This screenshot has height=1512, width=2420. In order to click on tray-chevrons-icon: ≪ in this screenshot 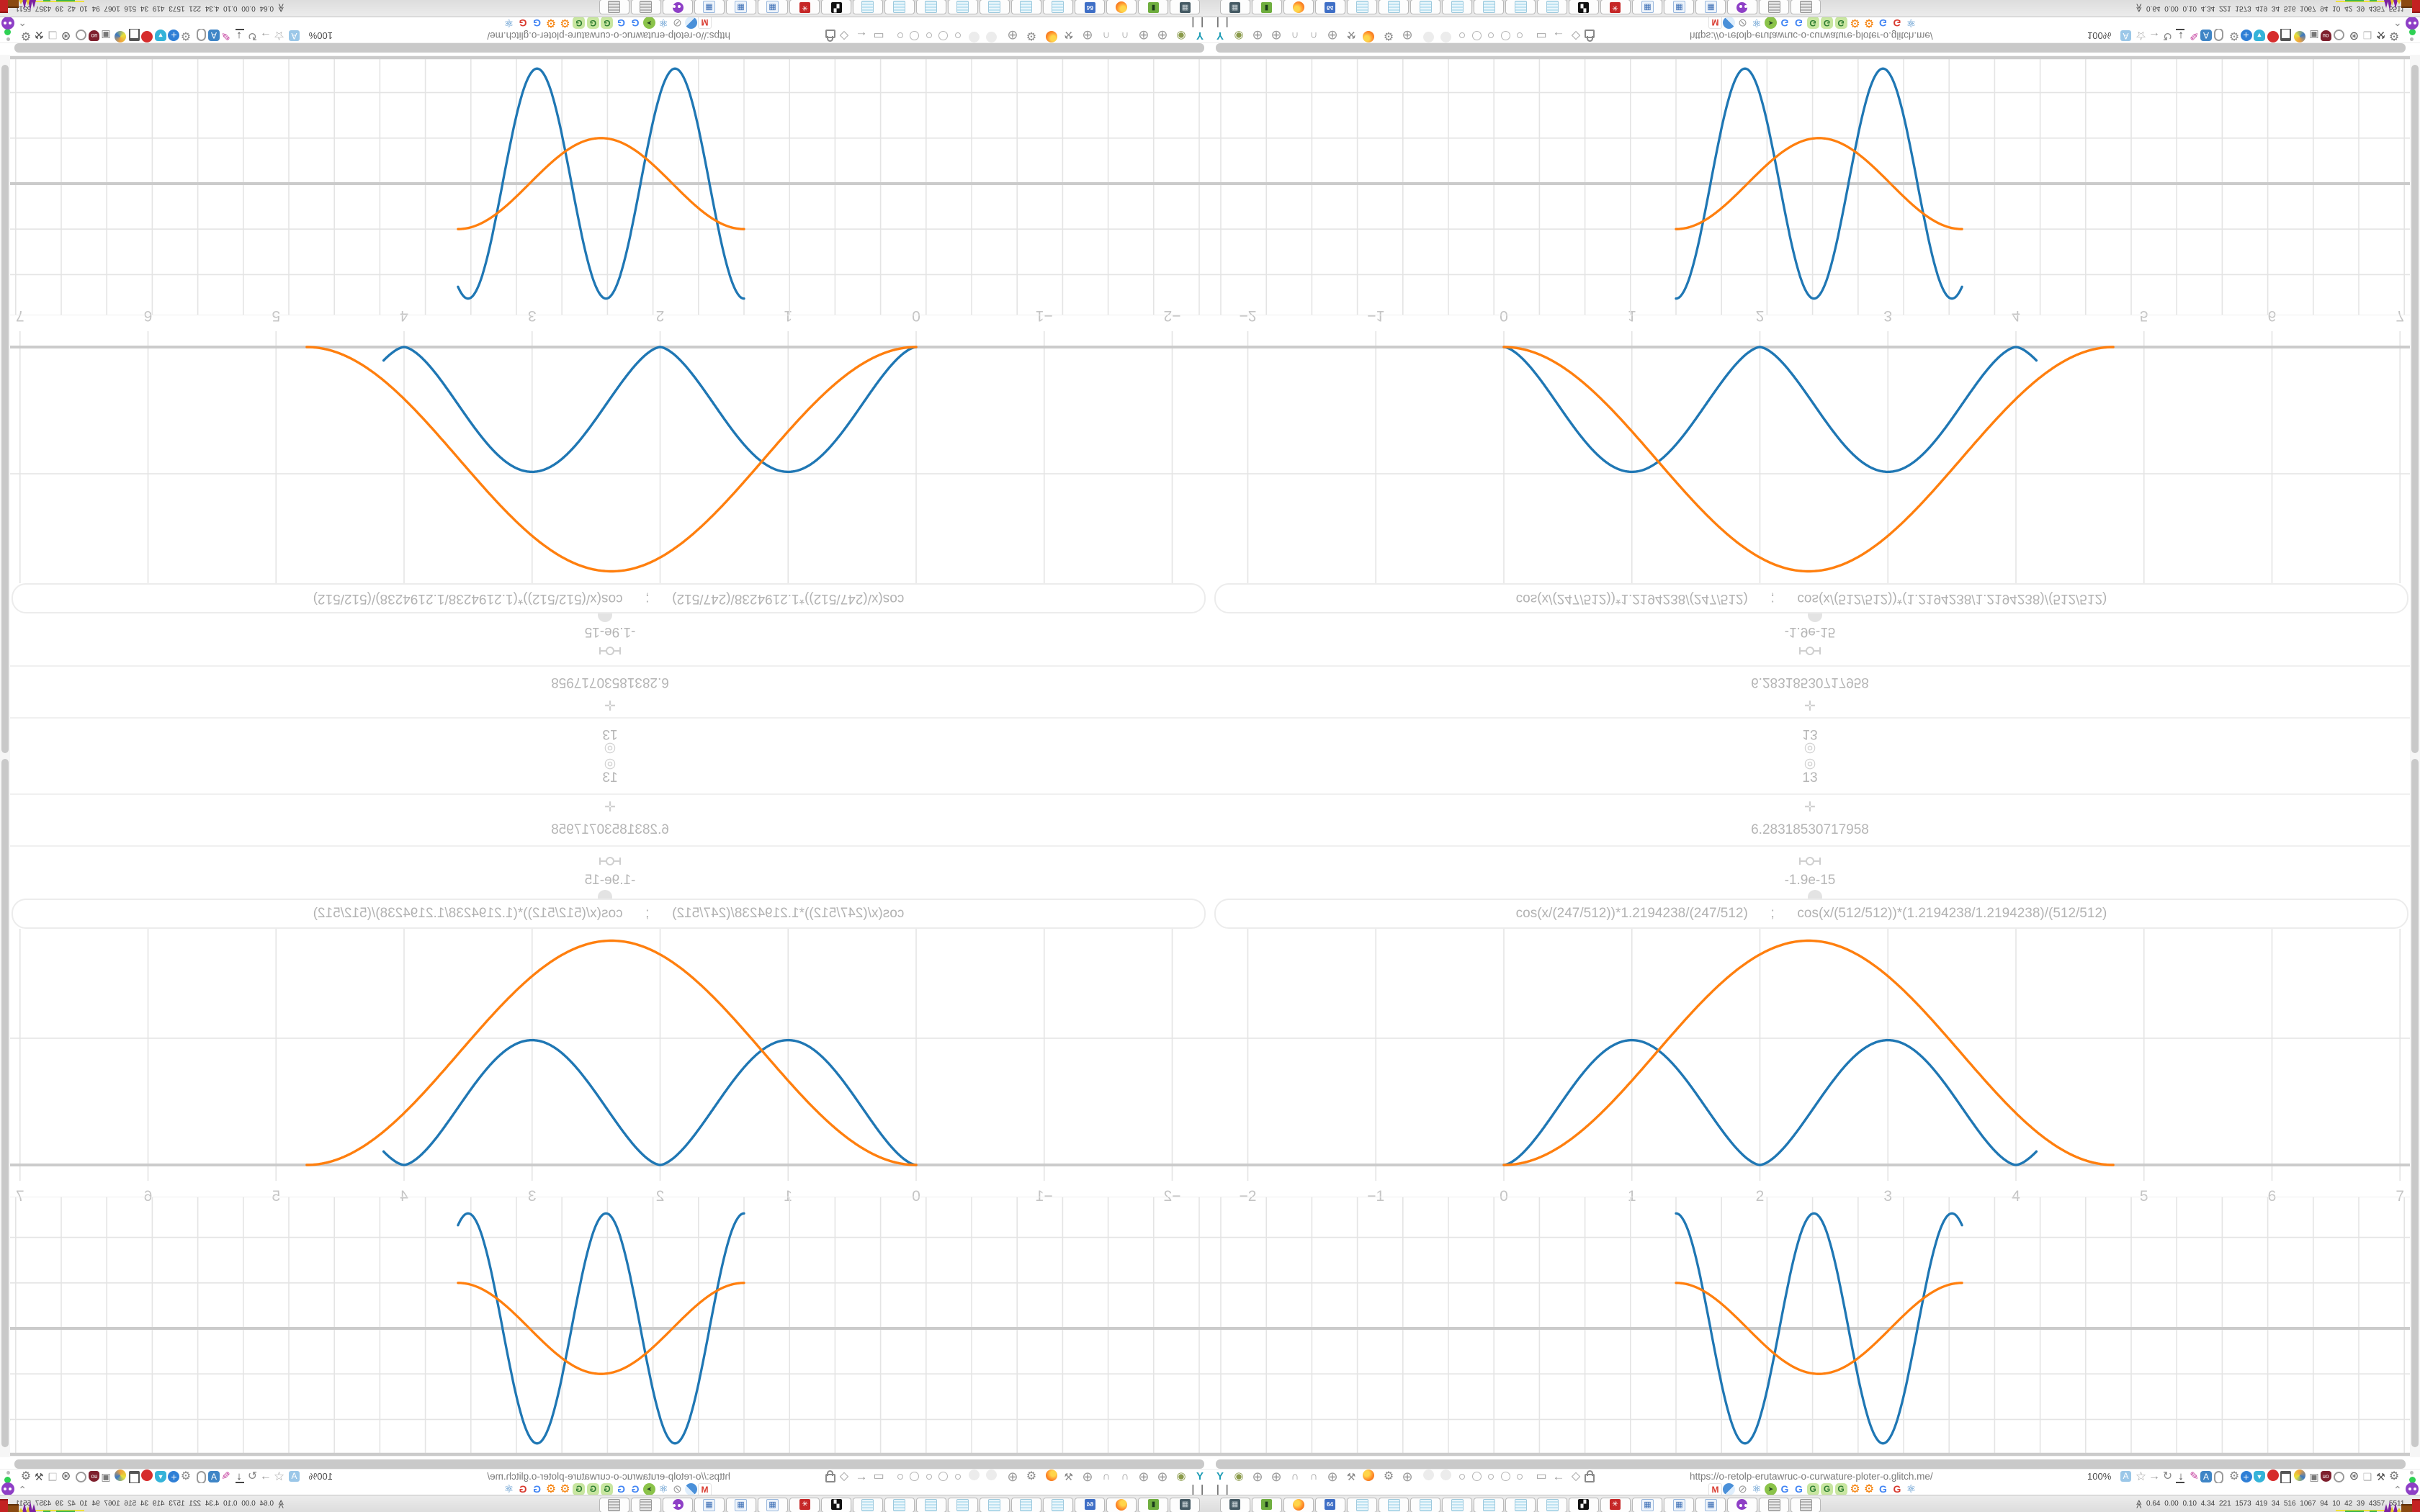, I will do `click(2139, 8)`.